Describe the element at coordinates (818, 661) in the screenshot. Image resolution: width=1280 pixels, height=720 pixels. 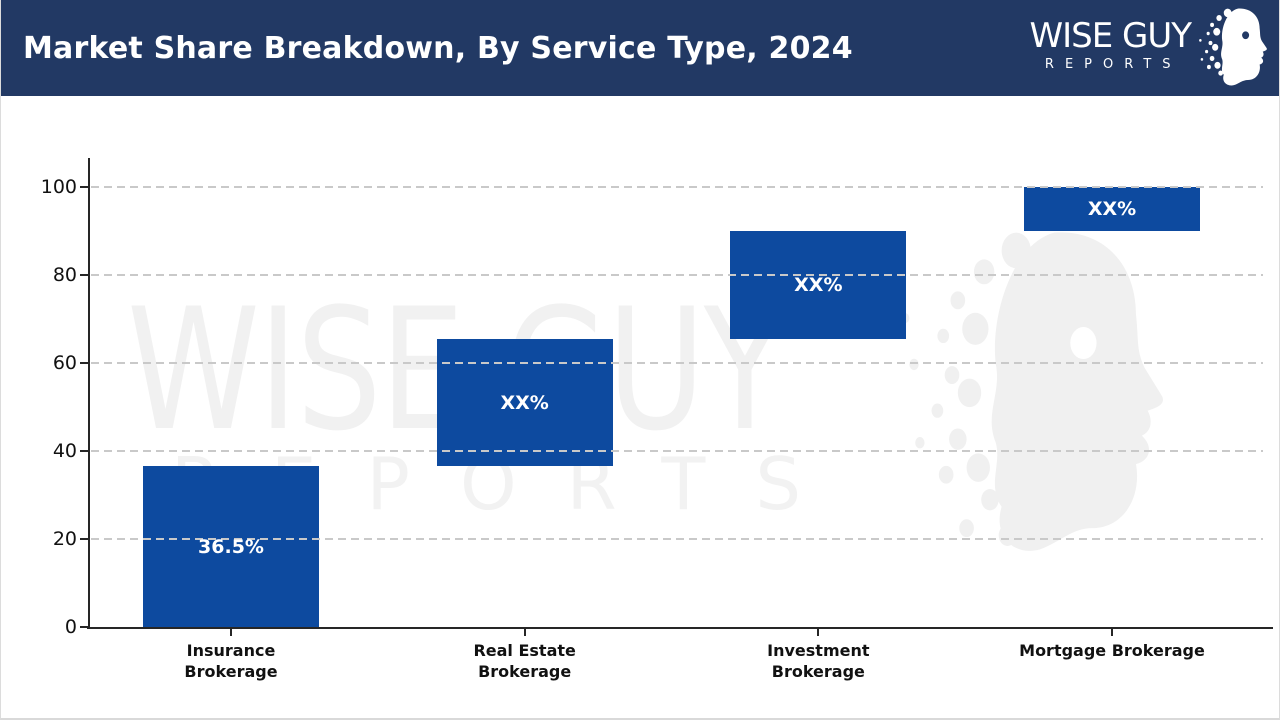
I see `category-label: Investment Brokerage` at that location.